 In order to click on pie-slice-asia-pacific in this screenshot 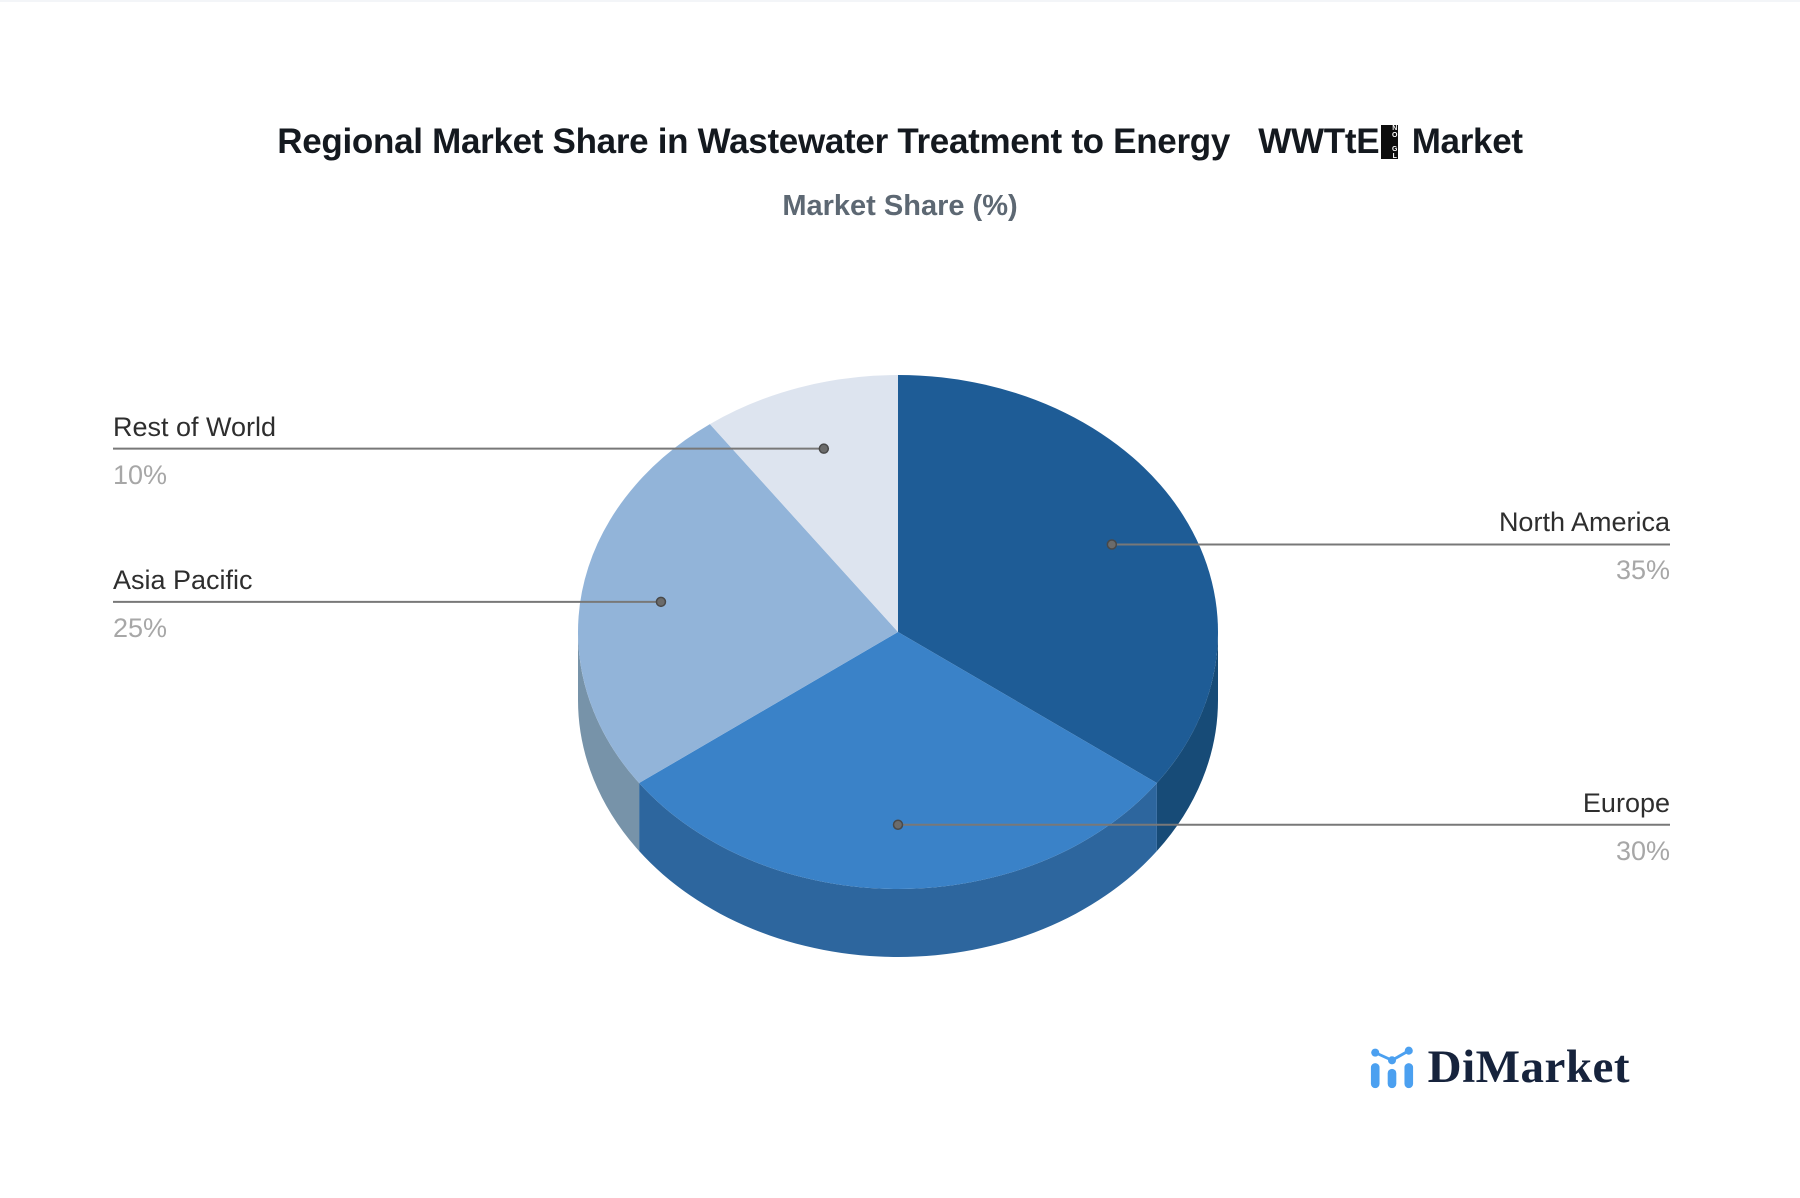, I will do `click(738, 604)`.